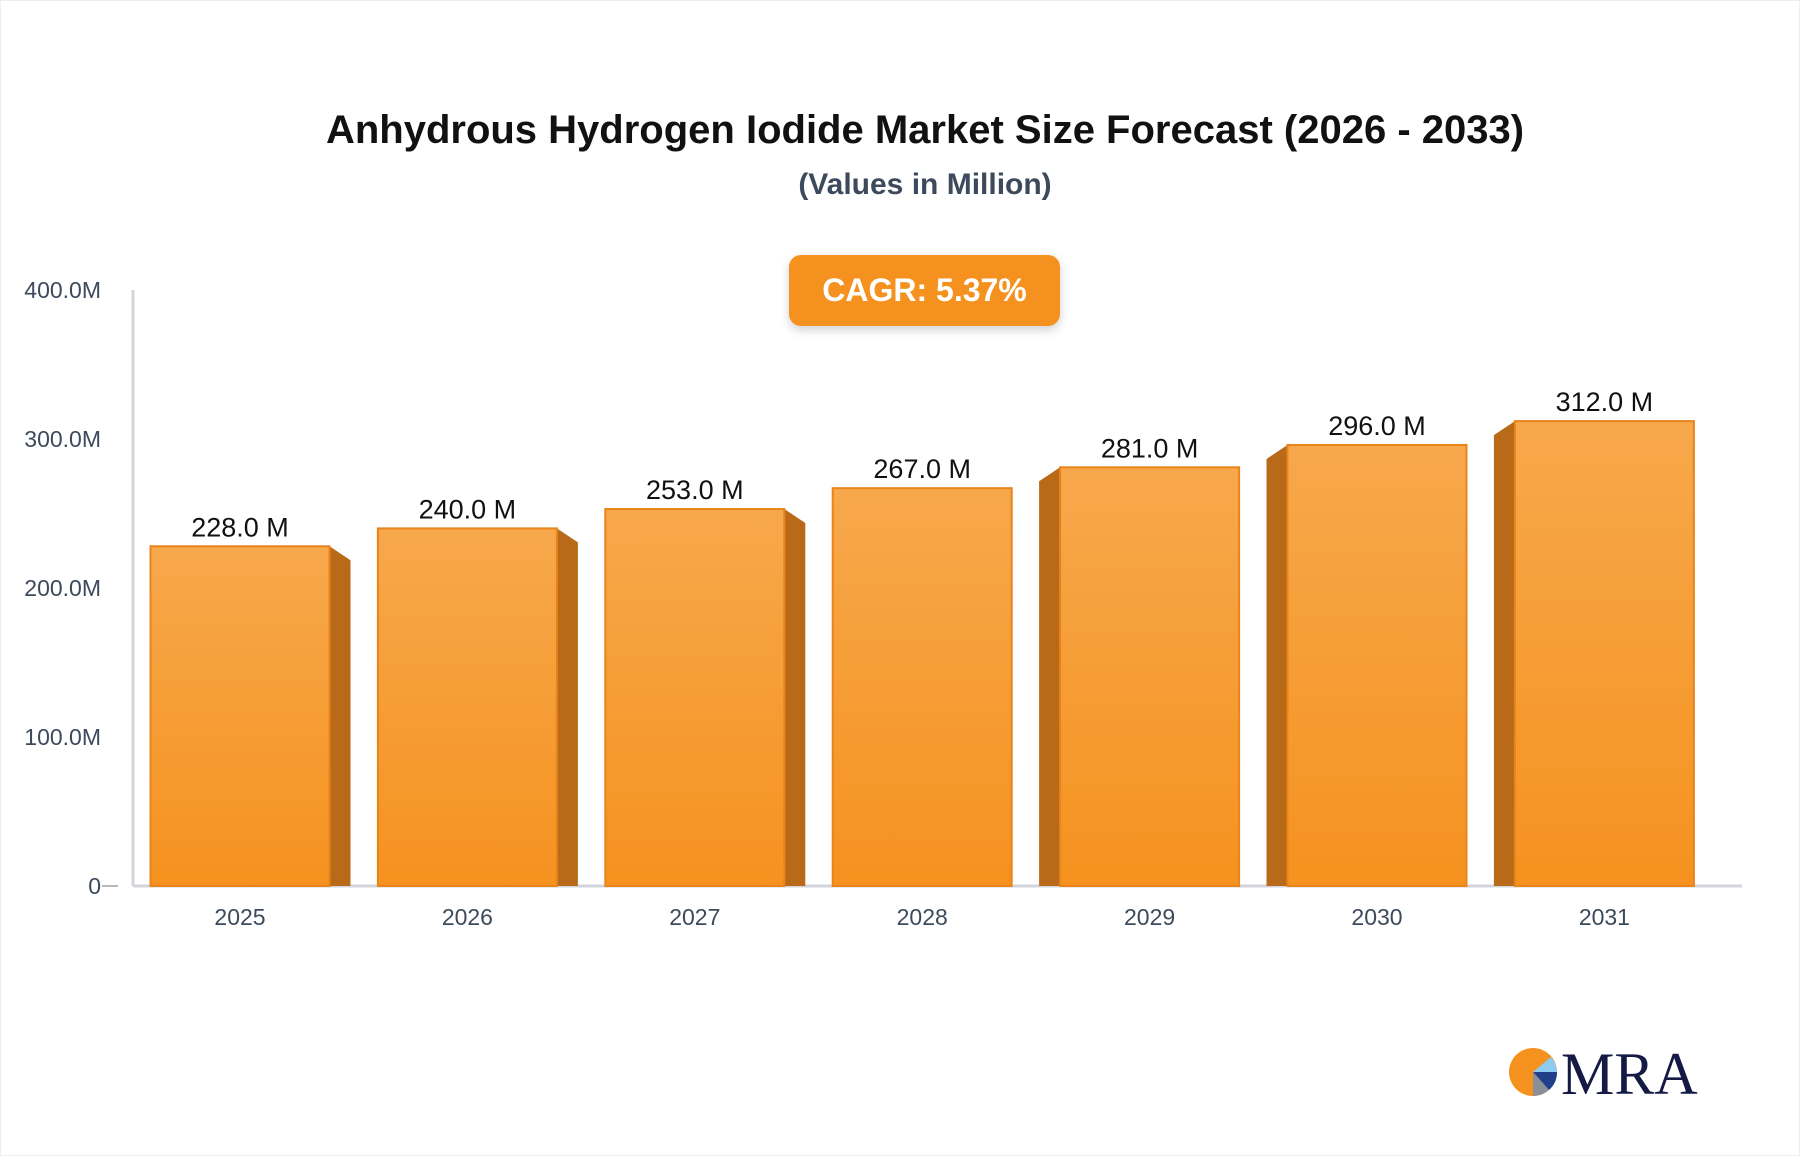 The image size is (1800, 1156). I want to click on data-label: 296.0 M, so click(1377, 426).